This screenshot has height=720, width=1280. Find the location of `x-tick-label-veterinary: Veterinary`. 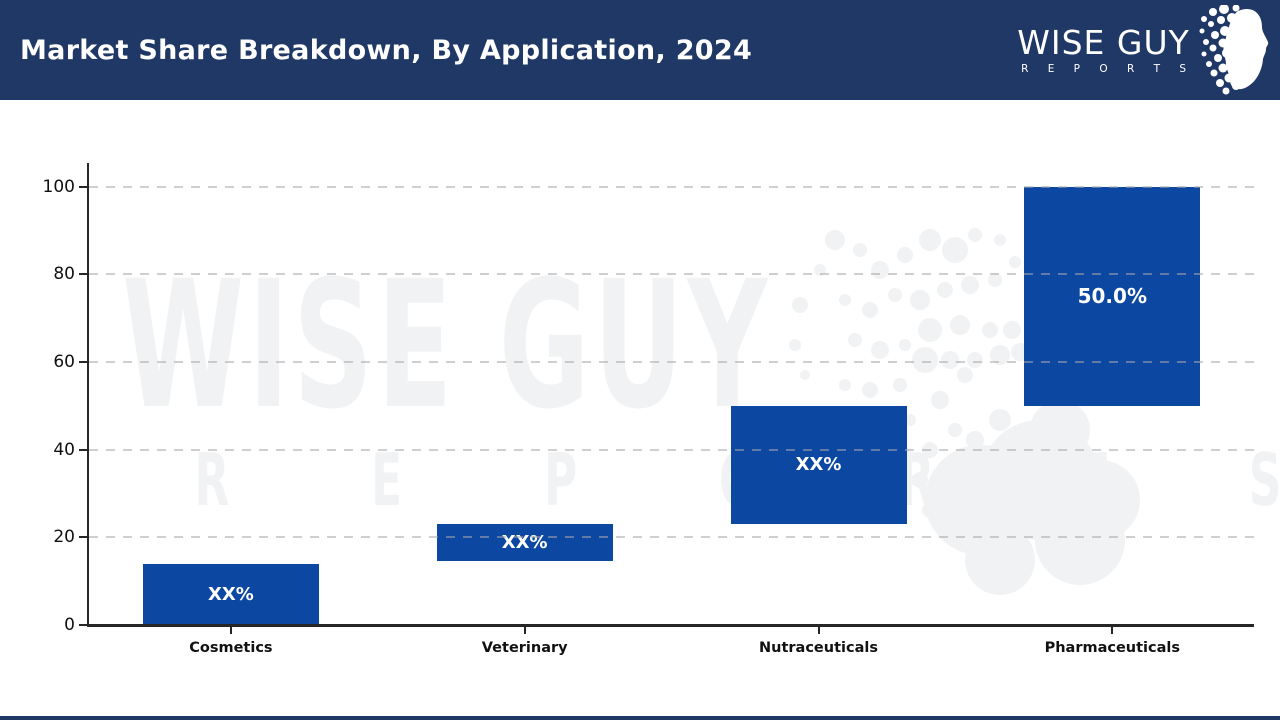

x-tick-label-veterinary: Veterinary is located at coordinates (524, 648).